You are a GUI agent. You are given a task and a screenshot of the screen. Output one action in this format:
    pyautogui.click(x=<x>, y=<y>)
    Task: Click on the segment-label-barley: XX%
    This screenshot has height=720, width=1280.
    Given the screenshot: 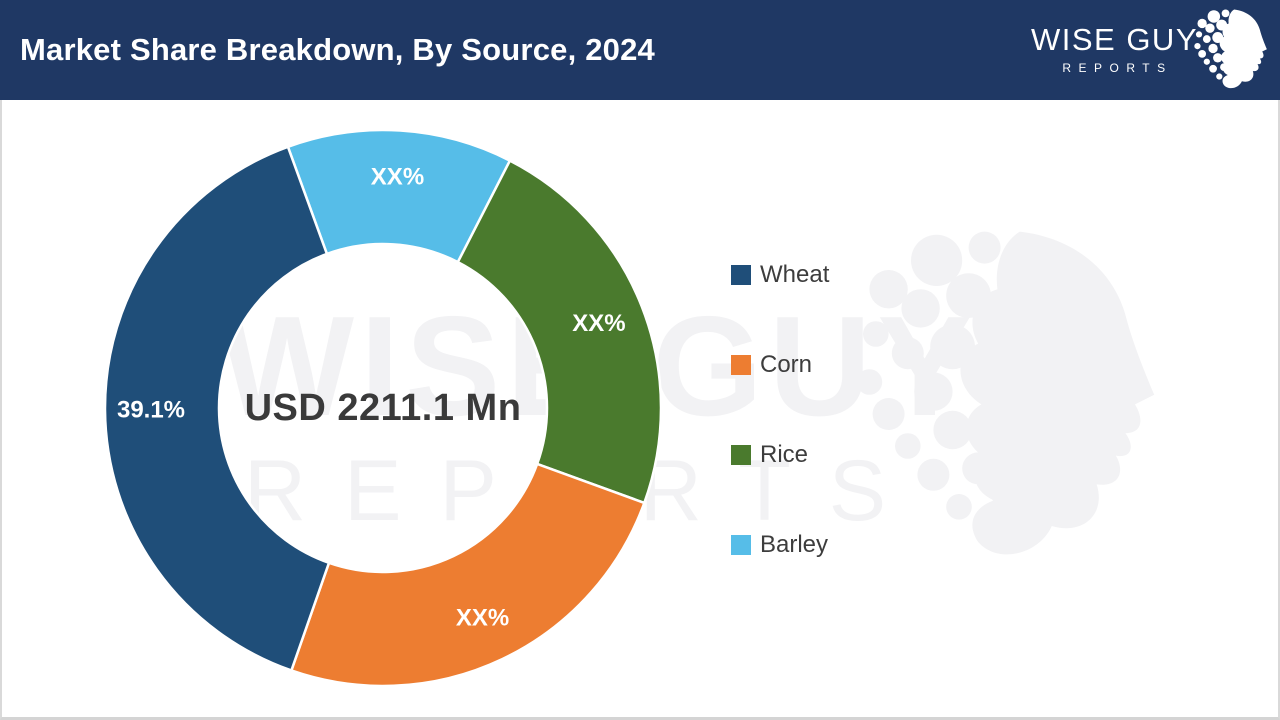 What is the action you would take?
    pyautogui.click(x=397, y=176)
    